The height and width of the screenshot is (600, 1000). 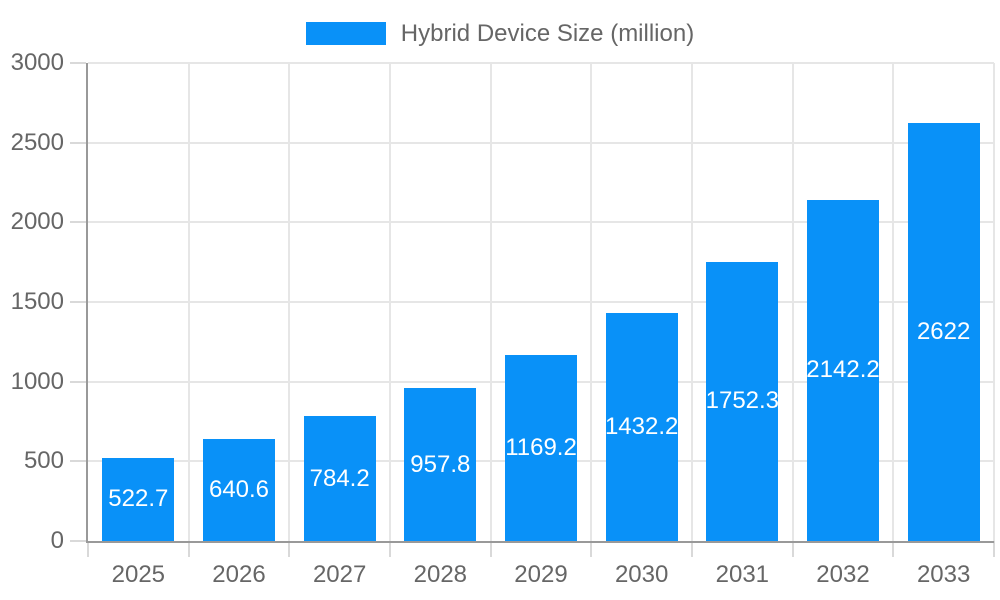 I want to click on bar: 957.8, so click(x=440, y=464).